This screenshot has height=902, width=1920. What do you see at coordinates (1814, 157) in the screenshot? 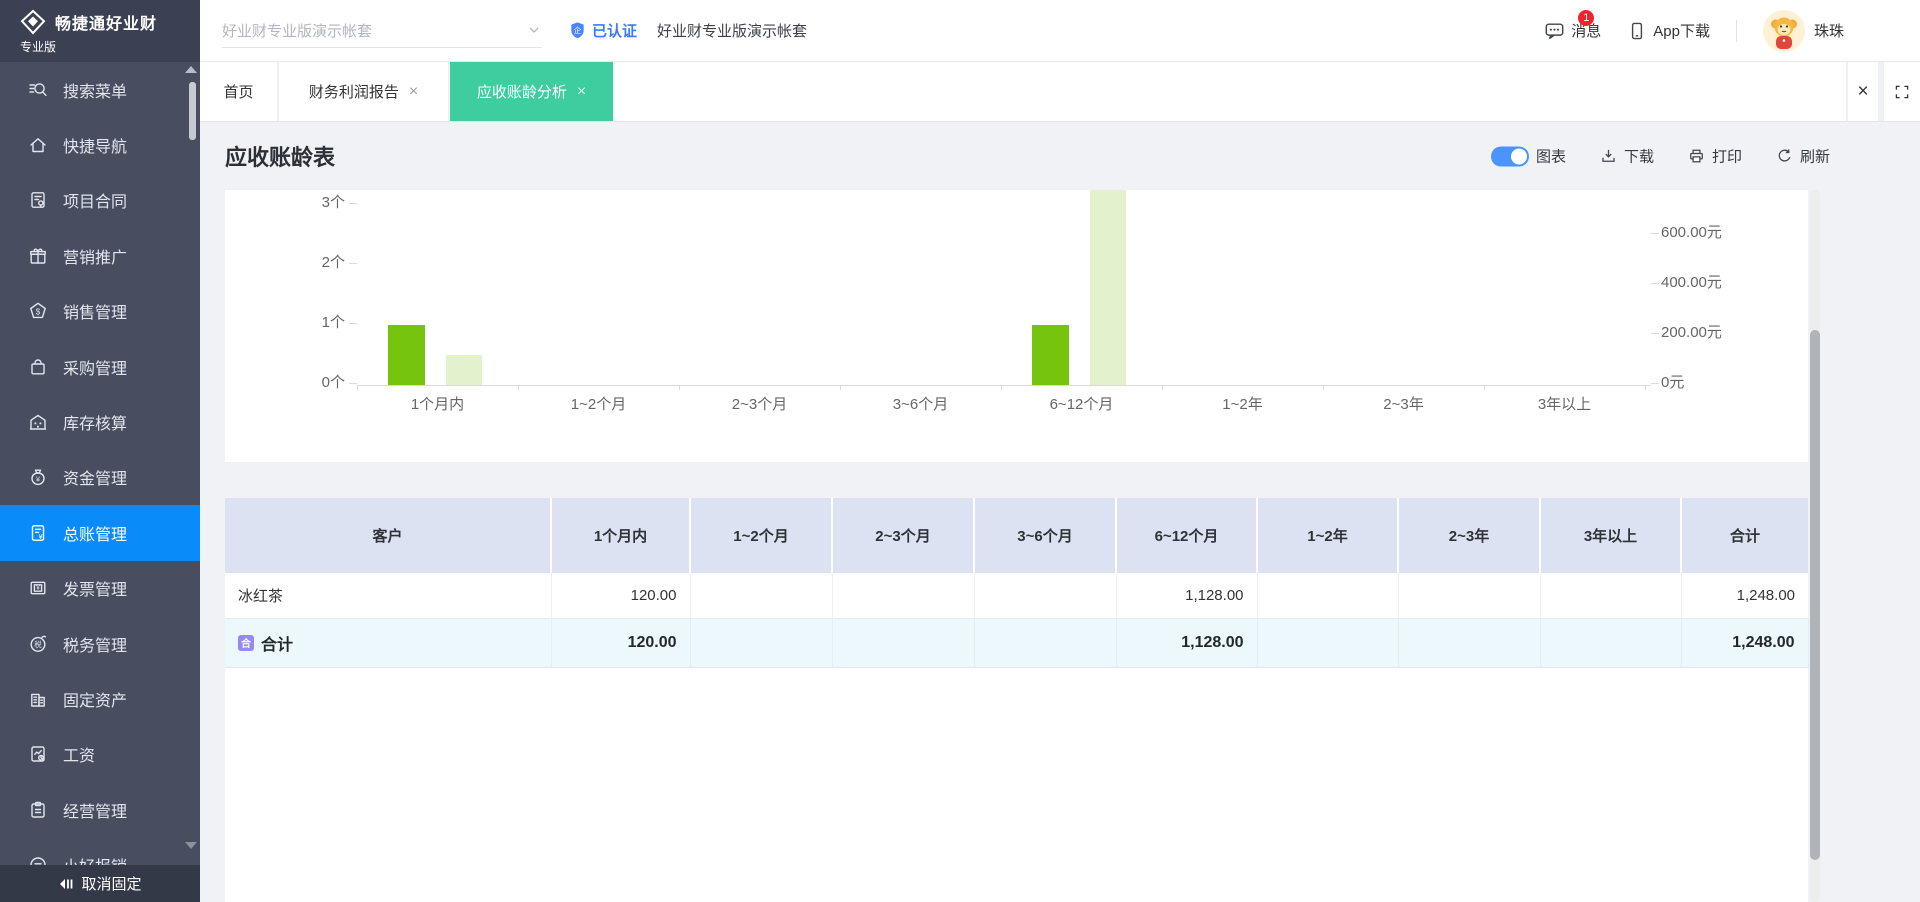
I see `refresh-label: 刷新` at bounding box center [1814, 157].